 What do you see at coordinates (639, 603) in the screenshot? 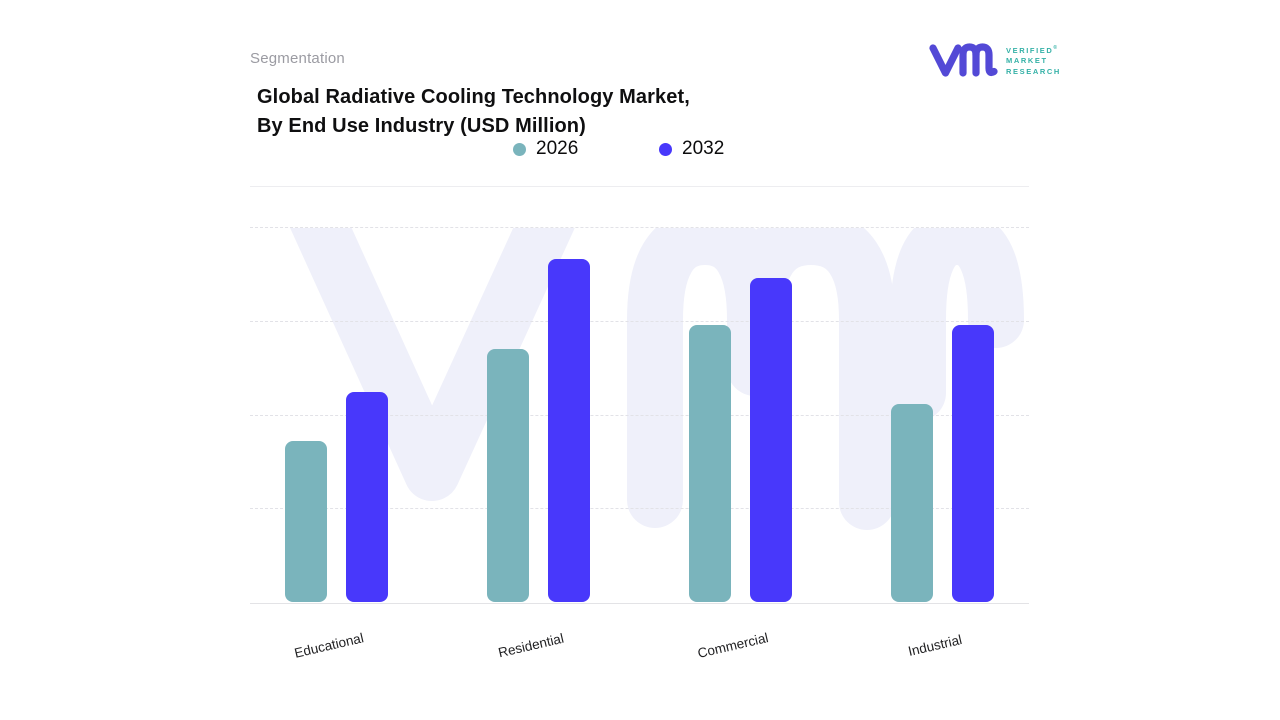
I see `x-axis-line` at bounding box center [639, 603].